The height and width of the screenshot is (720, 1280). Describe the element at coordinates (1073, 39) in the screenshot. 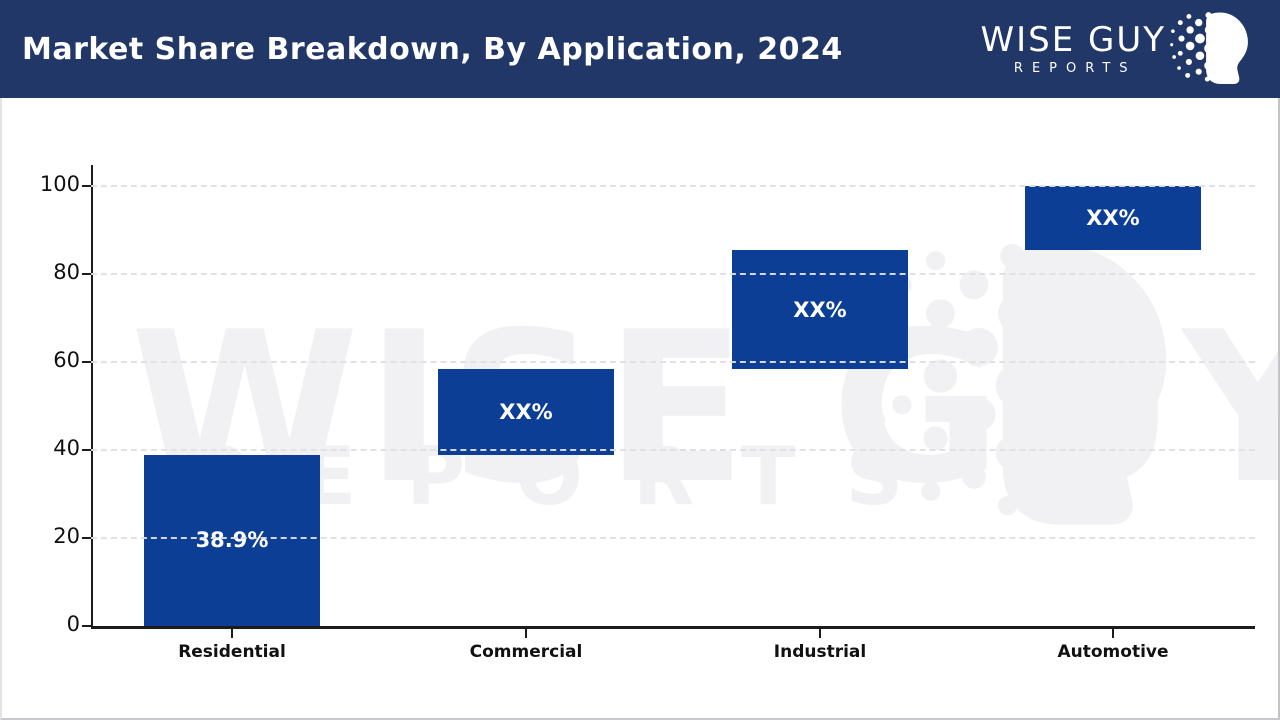

I see `logo-wordmark: WISE GUY` at that location.